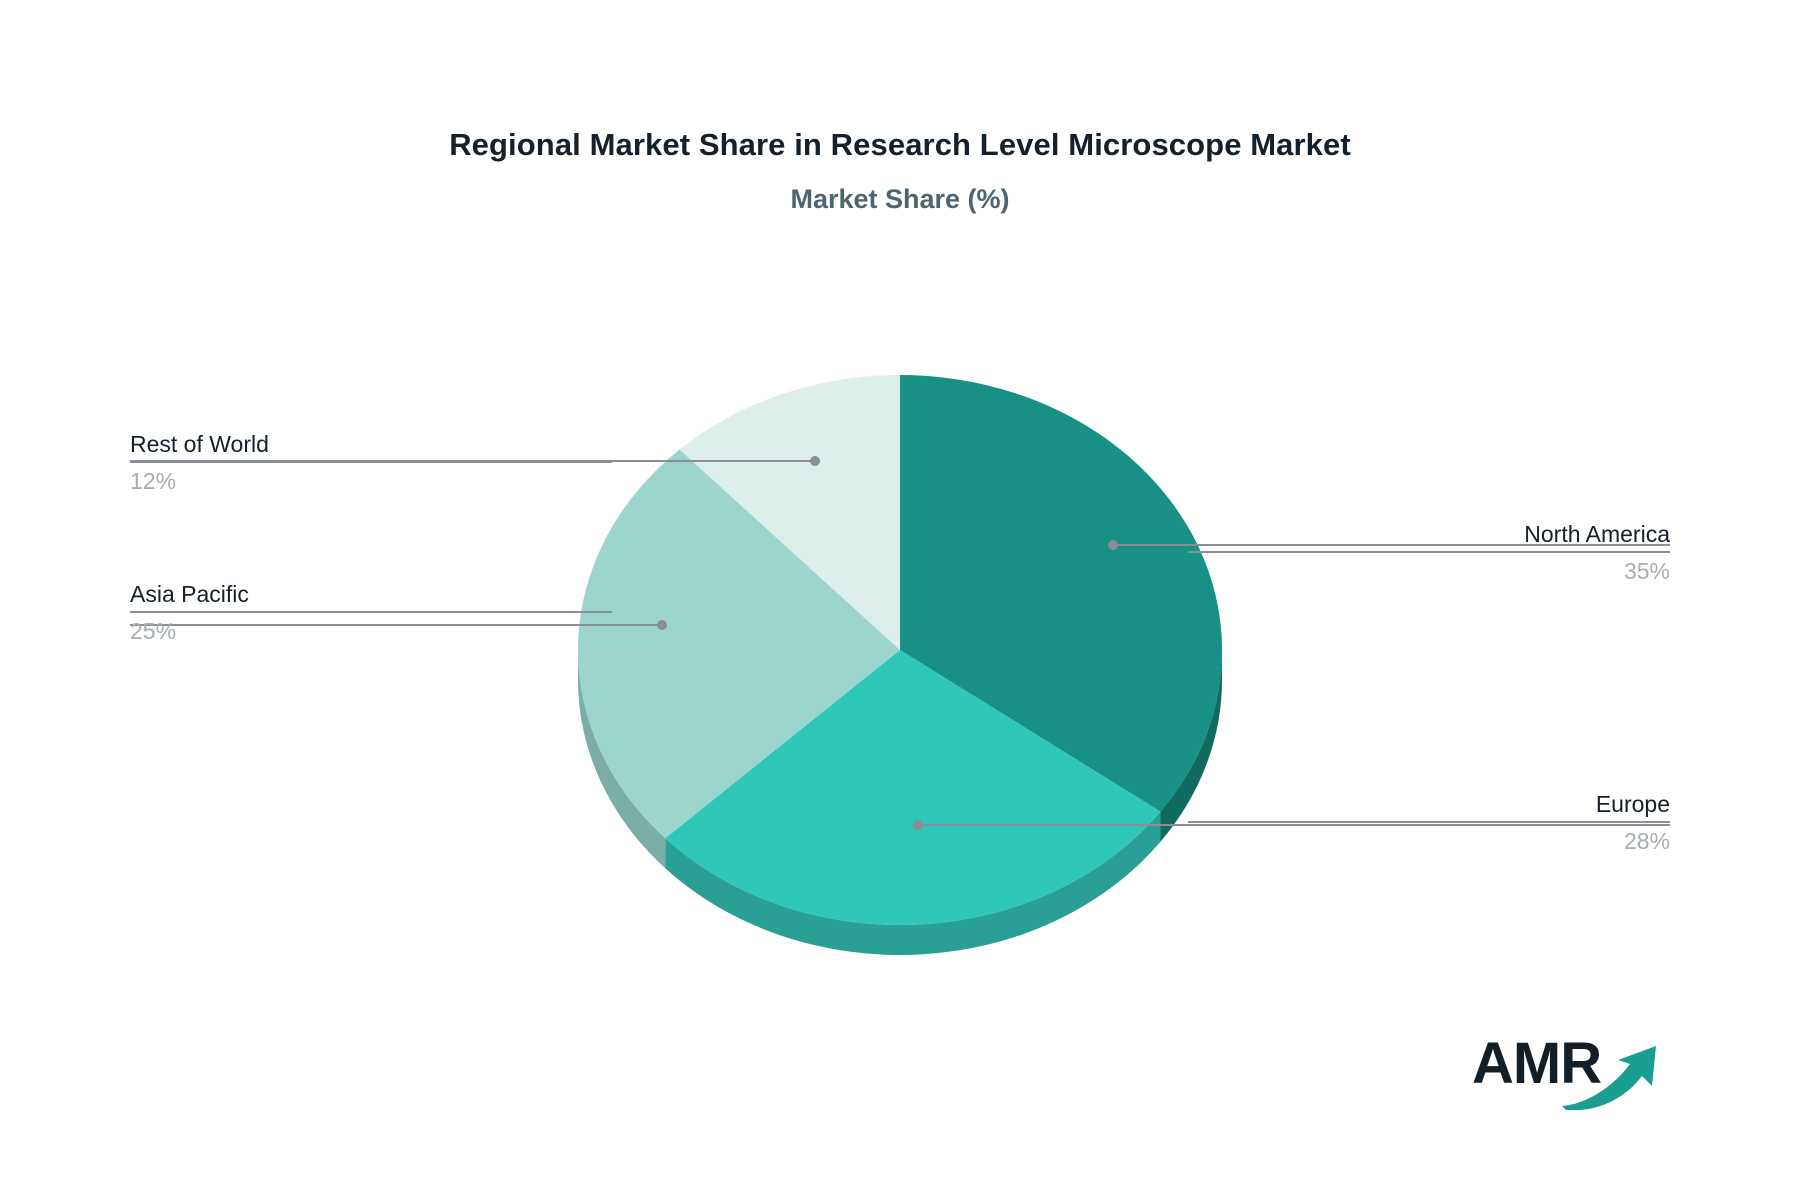  What do you see at coordinates (189, 594) in the screenshot?
I see `callout-label-asia-pacific: Asia Pacific` at bounding box center [189, 594].